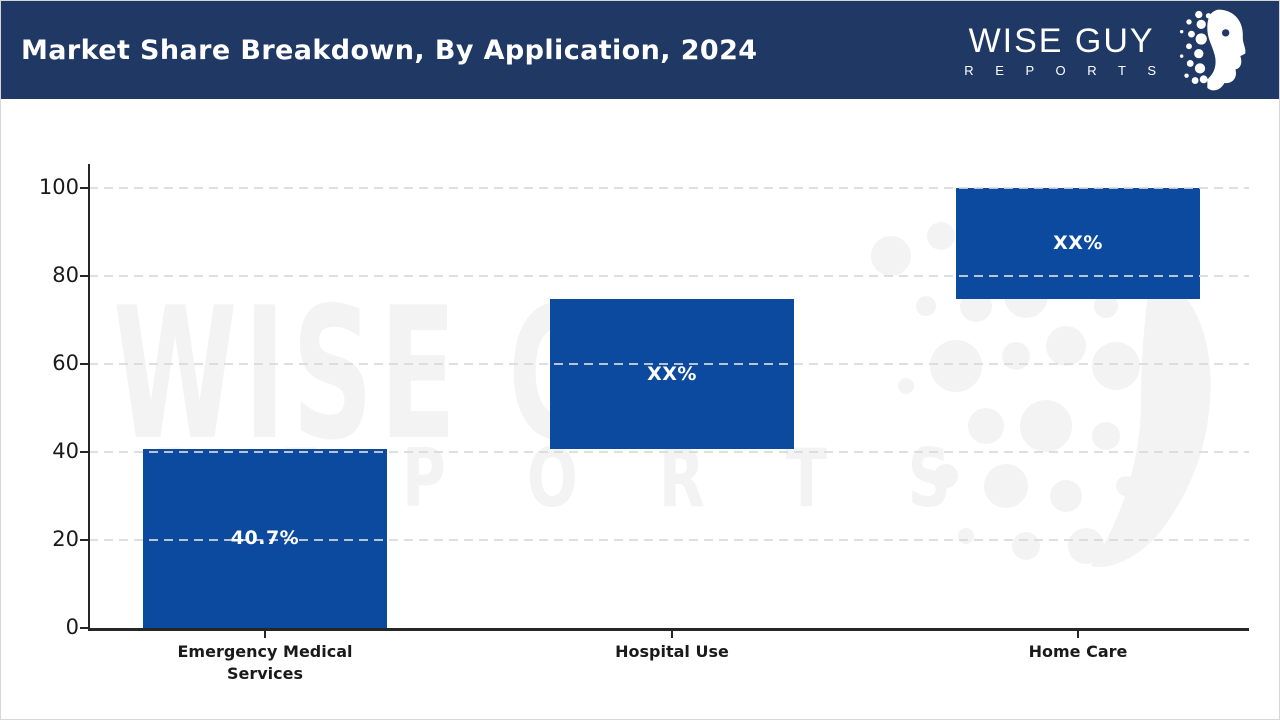 This screenshot has height=720, width=1280. I want to click on wiseguy-logo-text: WISE GUY R E P O R T S, so click(1061, 50).